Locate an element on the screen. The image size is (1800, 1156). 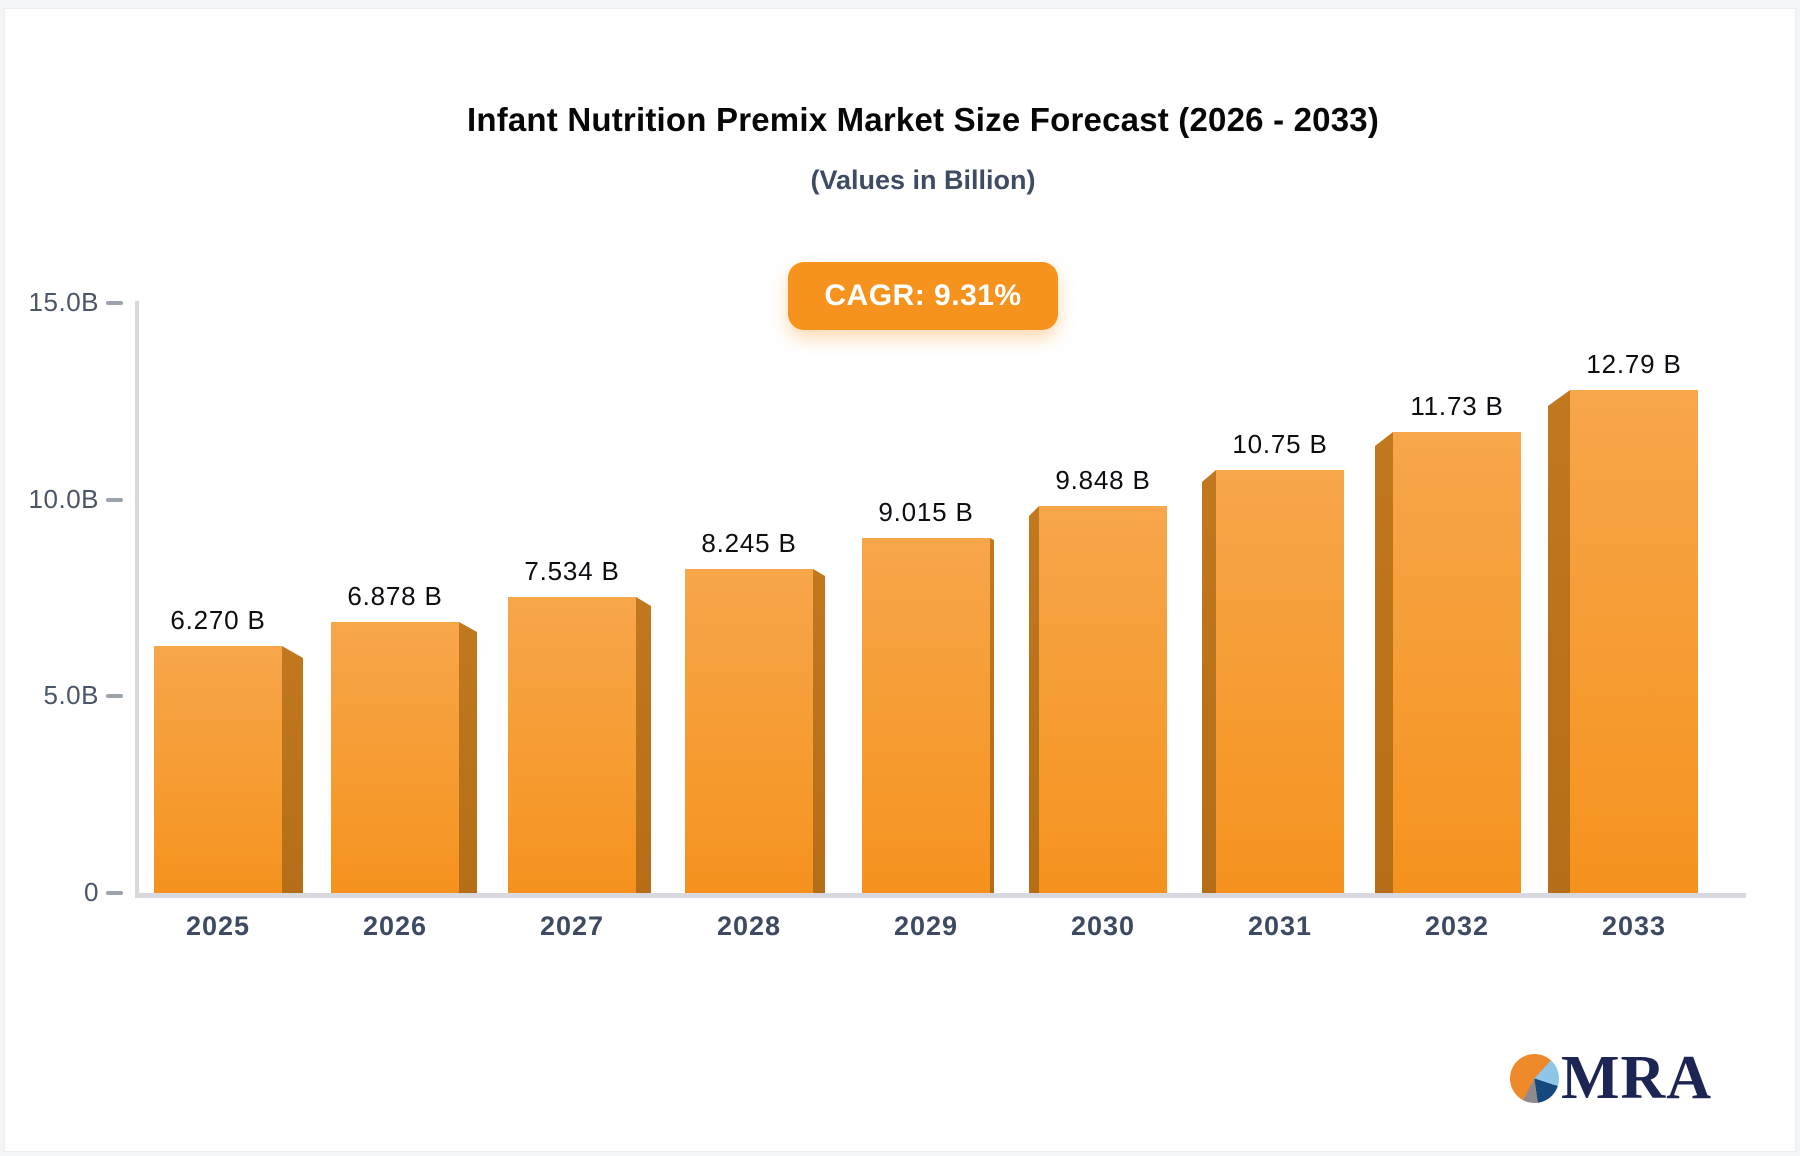
brand-logo: MRA is located at coordinates (1611, 1078).